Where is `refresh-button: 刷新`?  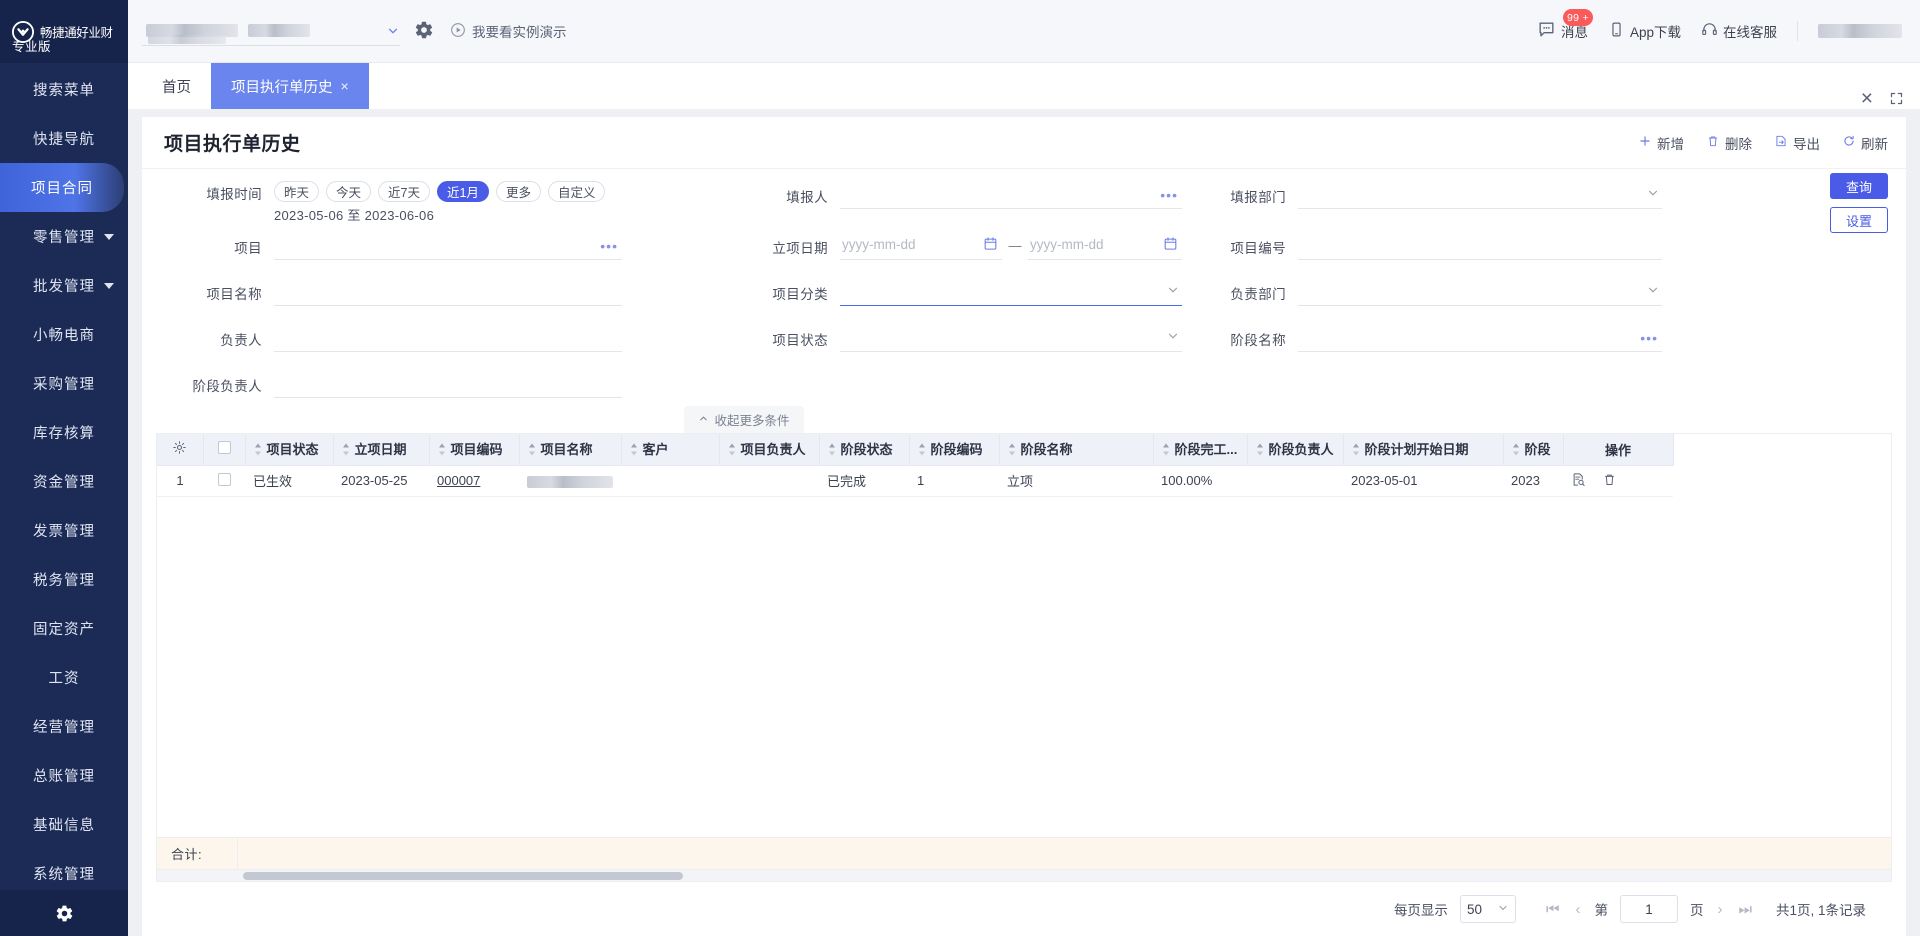
refresh-button: 刷新 is located at coordinates (1865, 143).